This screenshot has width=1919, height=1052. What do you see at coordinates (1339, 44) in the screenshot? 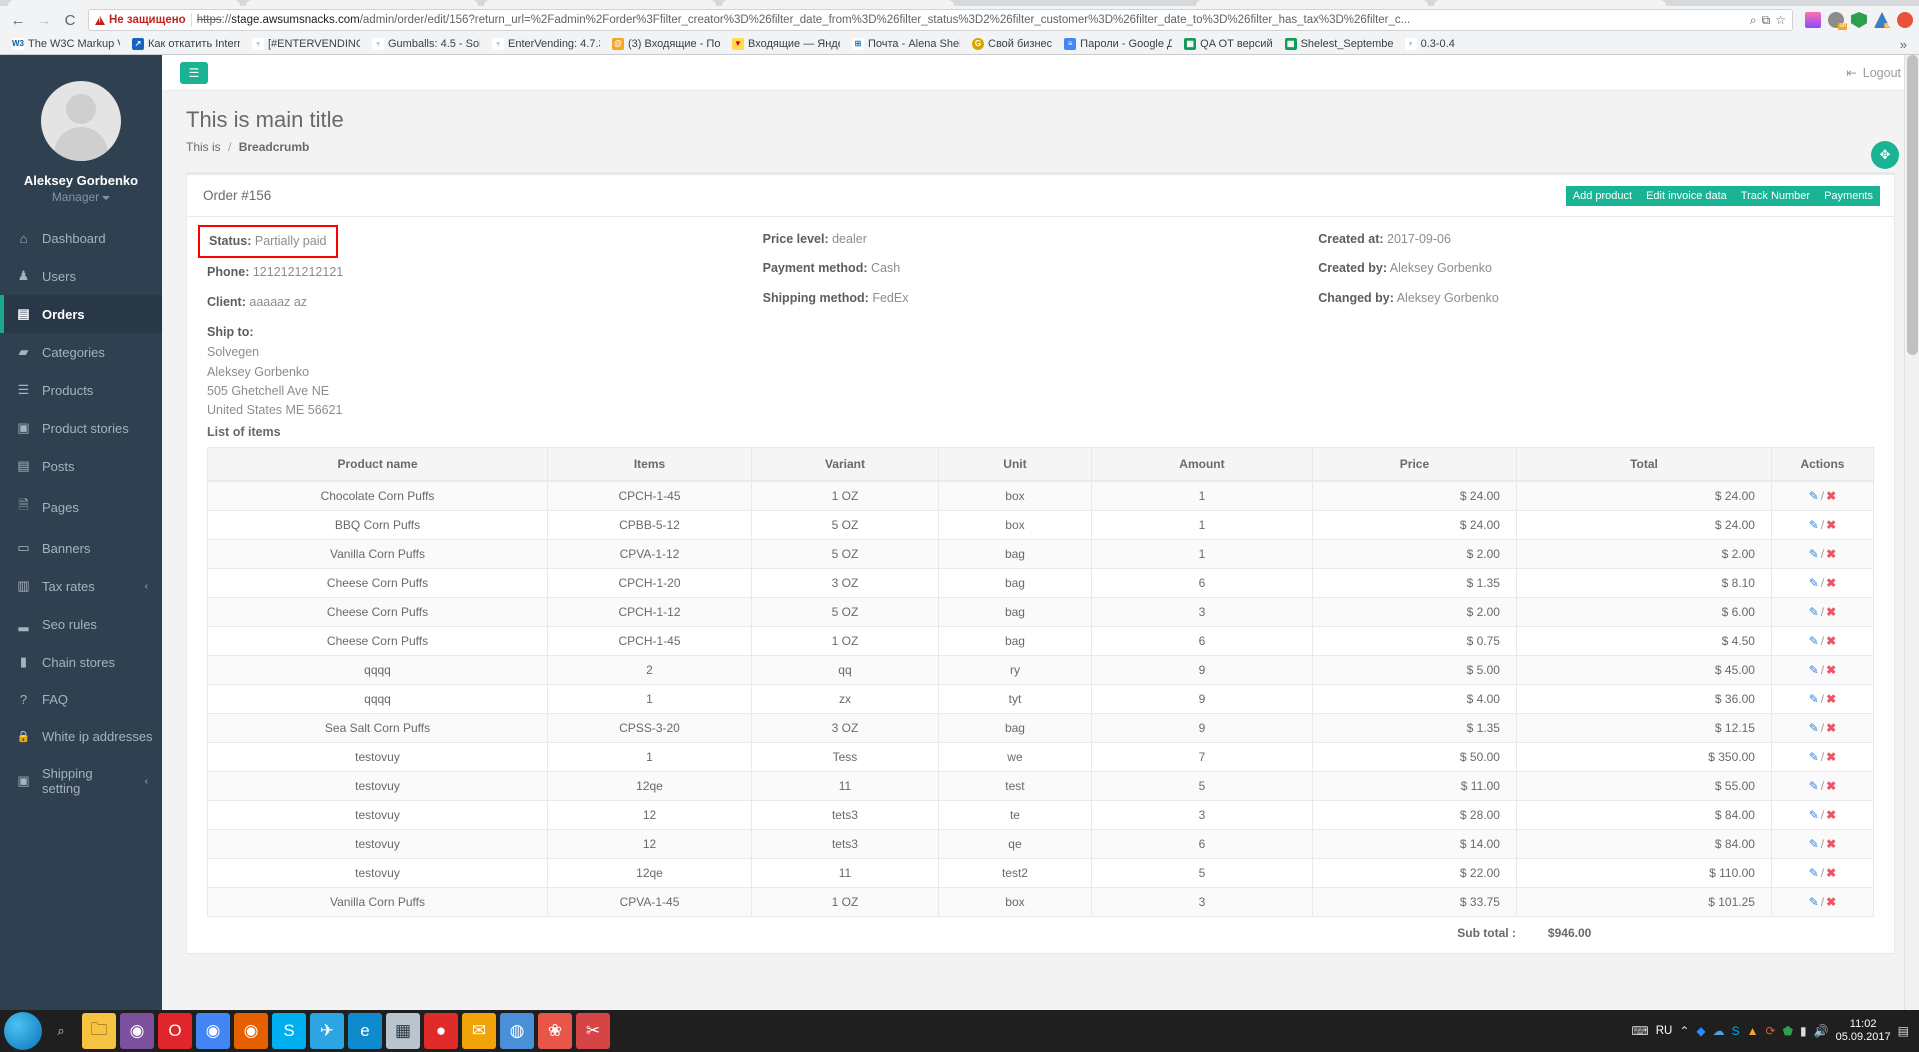
I see `bookmark-item: ▦ Shelest_September` at bounding box center [1339, 44].